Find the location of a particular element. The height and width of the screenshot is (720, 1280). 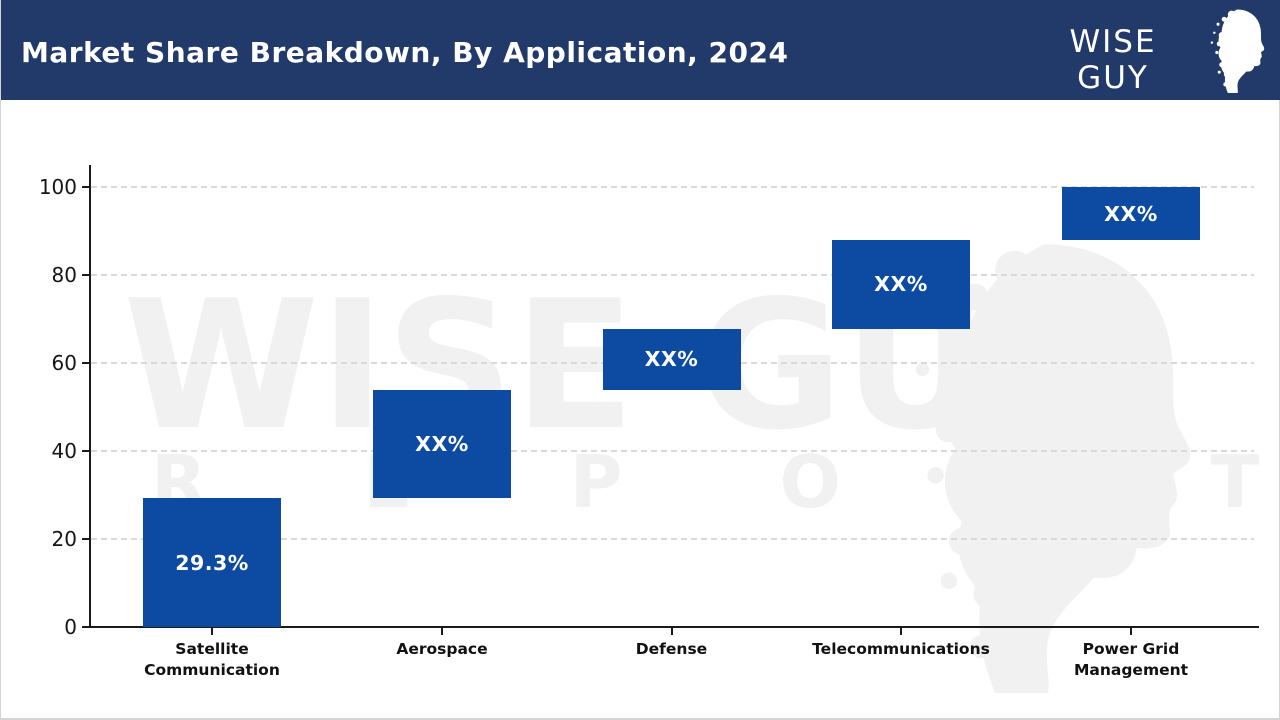

y-tick-label-40: 40 is located at coordinates (64, 451).